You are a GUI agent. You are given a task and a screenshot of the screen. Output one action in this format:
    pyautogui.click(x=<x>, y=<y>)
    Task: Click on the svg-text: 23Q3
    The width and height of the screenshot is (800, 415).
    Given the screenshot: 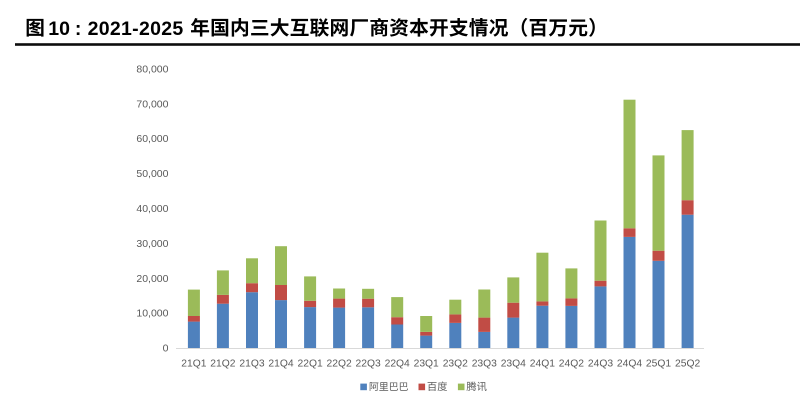 What is the action you would take?
    pyautogui.click(x=484, y=363)
    